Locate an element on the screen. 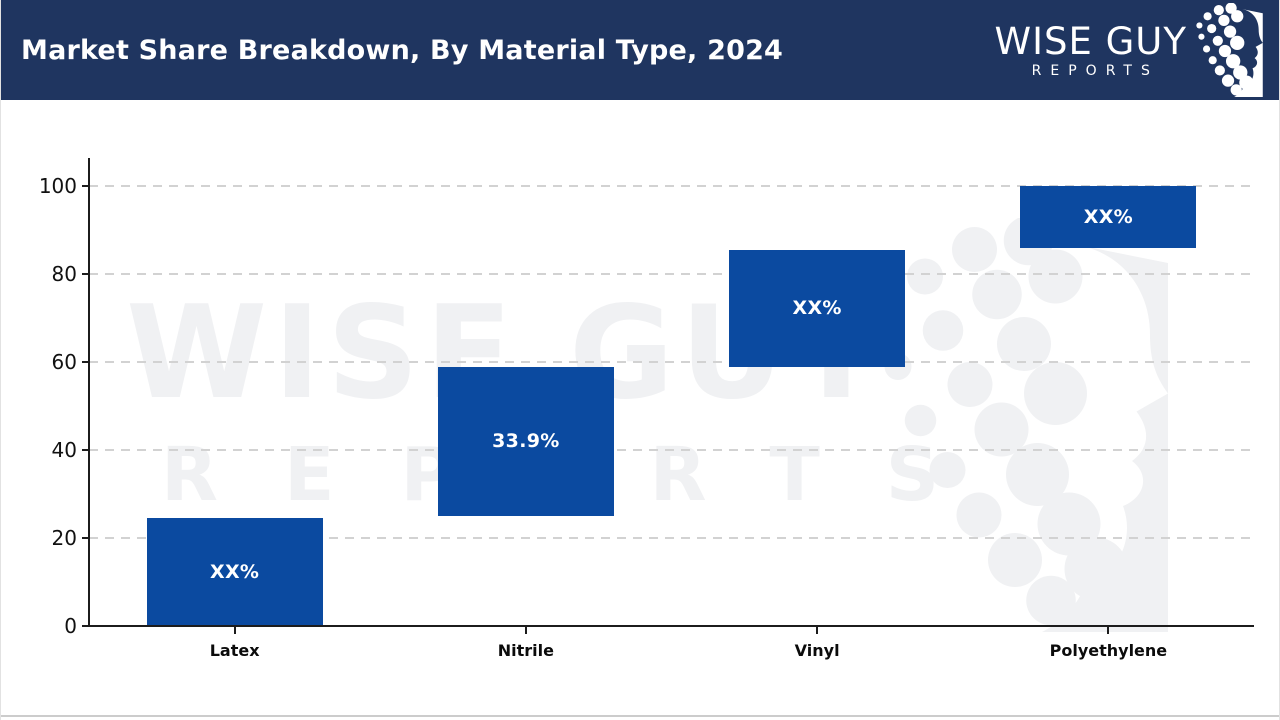 The height and width of the screenshot is (720, 1280). x-axis-line is located at coordinates (671, 626).